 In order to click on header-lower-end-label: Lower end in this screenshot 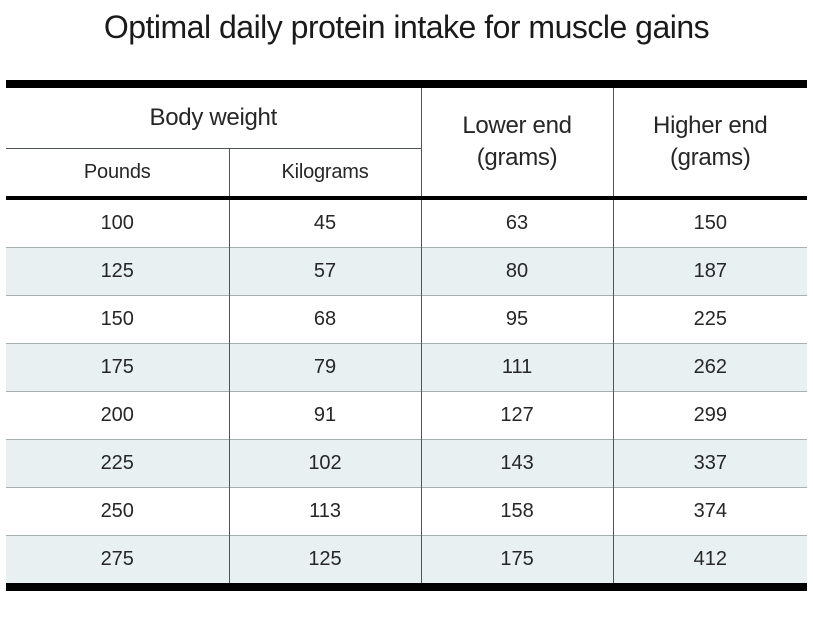, I will do `click(517, 125)`.